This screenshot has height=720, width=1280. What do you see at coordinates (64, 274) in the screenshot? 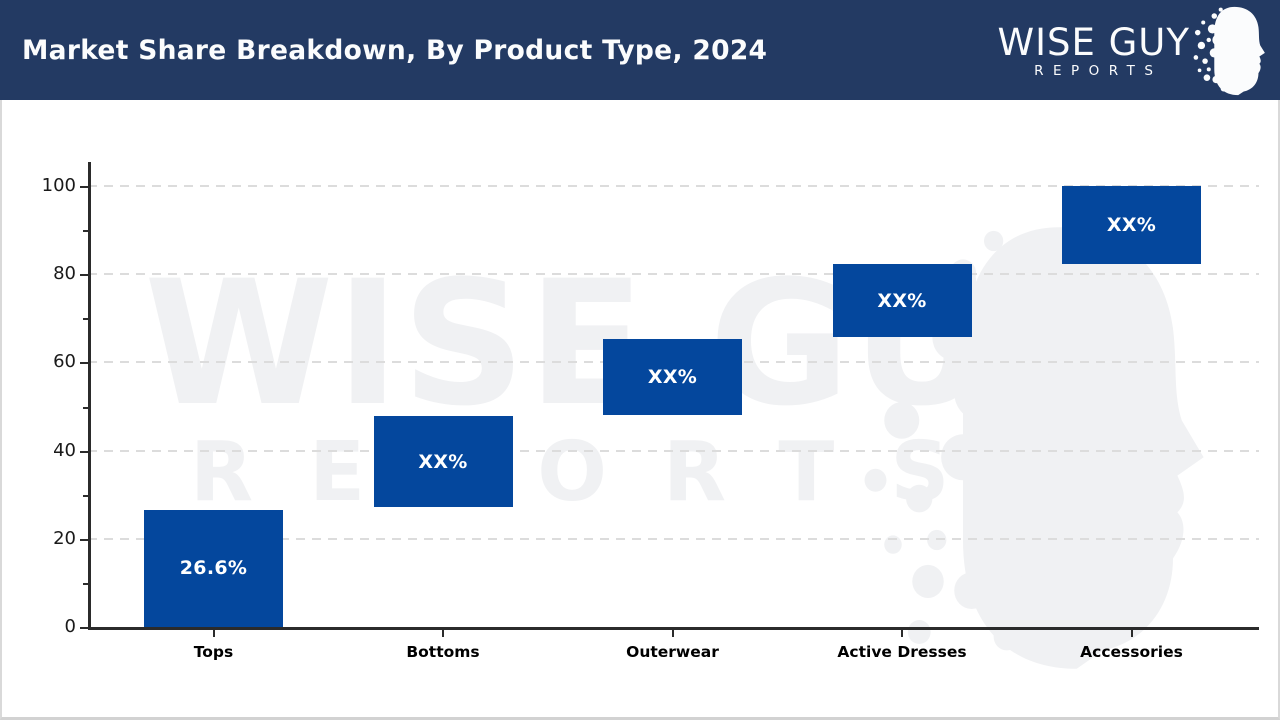
I see `y-tick-label: 80` at bounding box center [64, 274].